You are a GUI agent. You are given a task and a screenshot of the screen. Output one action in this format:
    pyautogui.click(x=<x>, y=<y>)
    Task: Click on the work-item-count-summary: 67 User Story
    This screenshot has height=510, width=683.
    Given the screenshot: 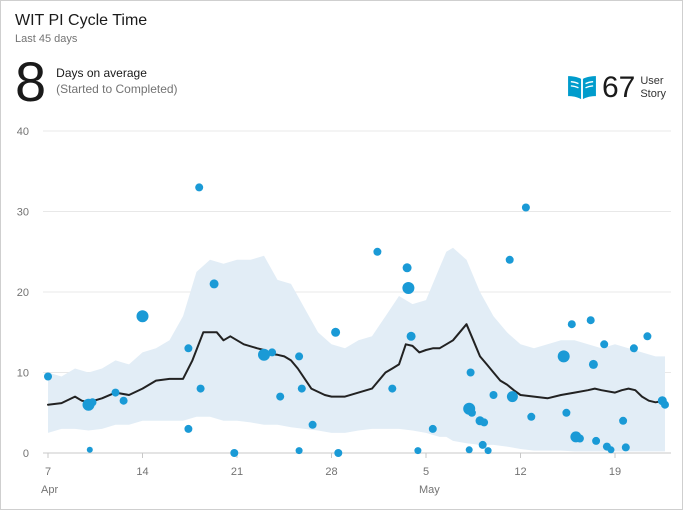 What is the action you would take?
    pyautogui.click(x=616, y=81)
    